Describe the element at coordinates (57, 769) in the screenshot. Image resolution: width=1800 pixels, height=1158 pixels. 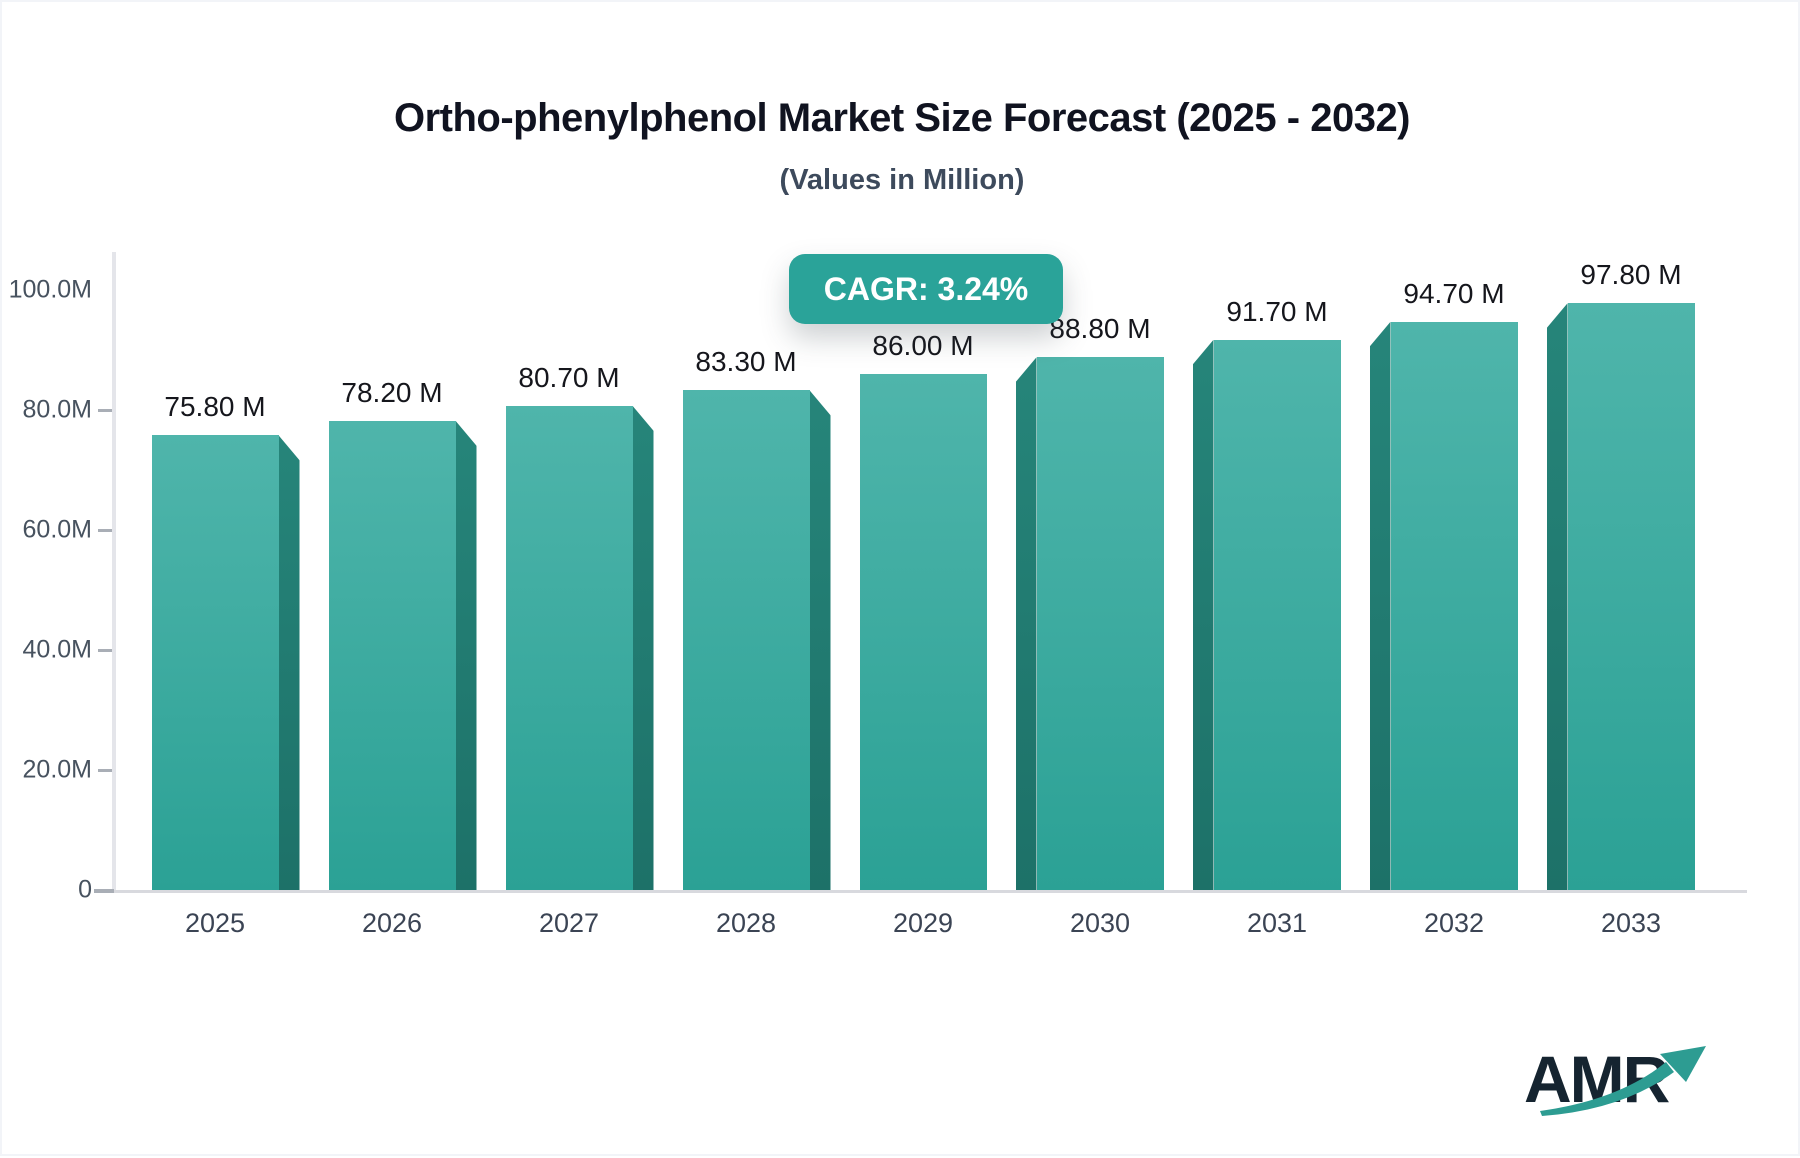
I see `y-axis-tick-label: 20.0M` at that location.